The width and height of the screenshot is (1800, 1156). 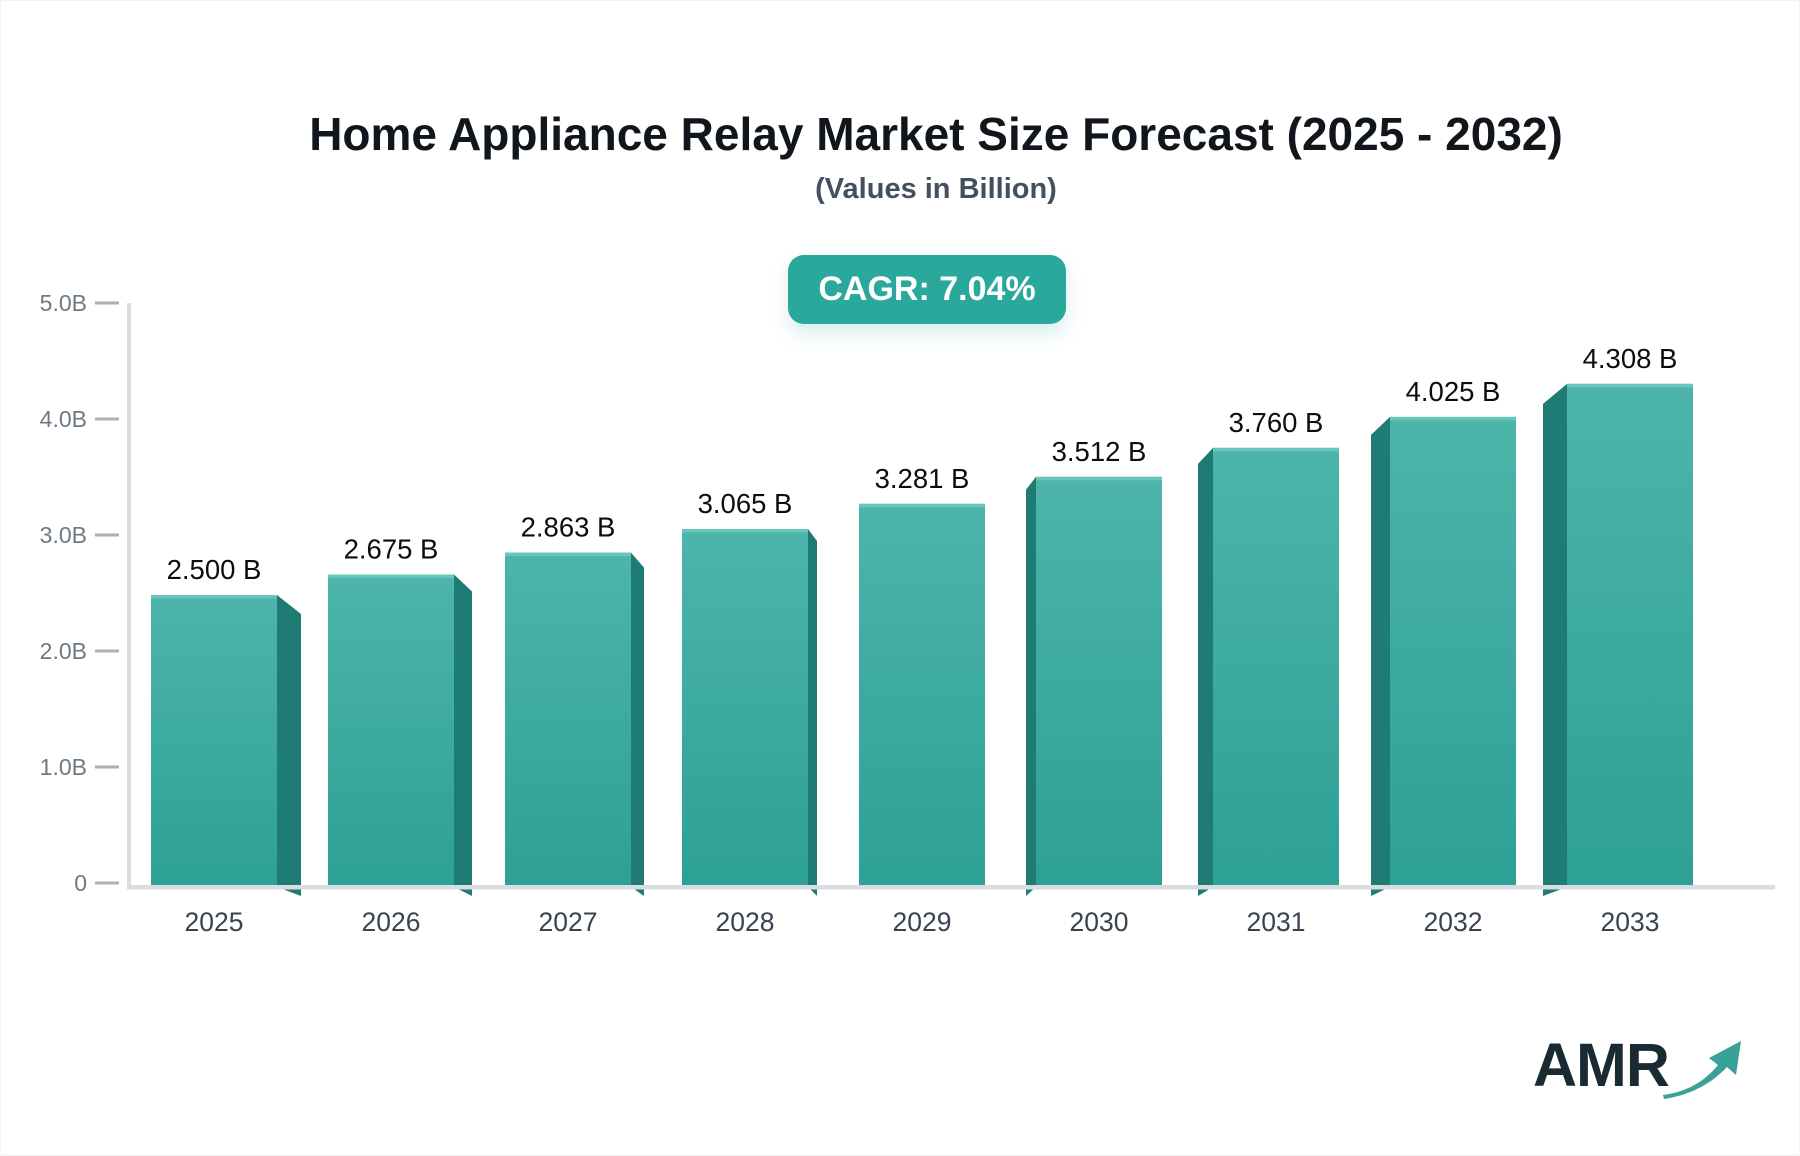 What do you see at coordinates (922, 478) in the screenshot?
I see `bar-value-label: 3.281 B` at bounding box center [922, 478].